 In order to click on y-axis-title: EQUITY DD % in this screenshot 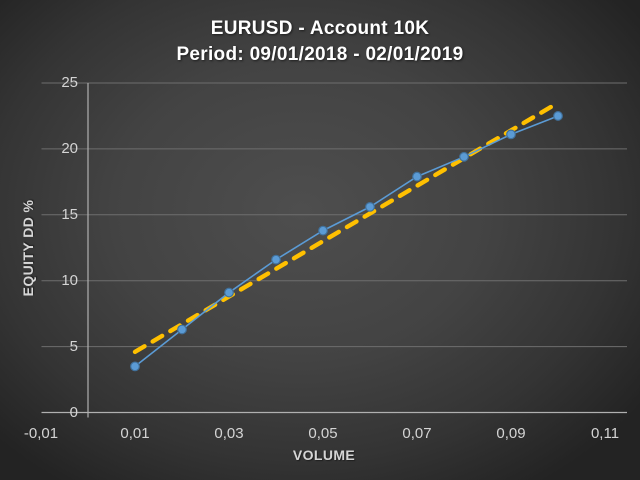, I will do `click(28, 248)`.